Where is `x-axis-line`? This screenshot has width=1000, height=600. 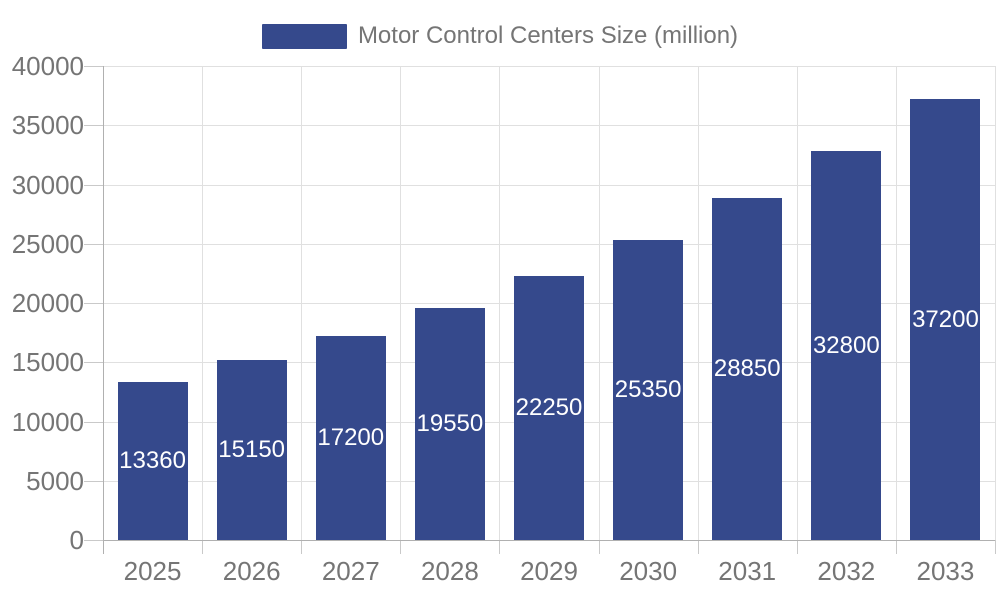
x-axis-line is located at coordinates (549, 540).